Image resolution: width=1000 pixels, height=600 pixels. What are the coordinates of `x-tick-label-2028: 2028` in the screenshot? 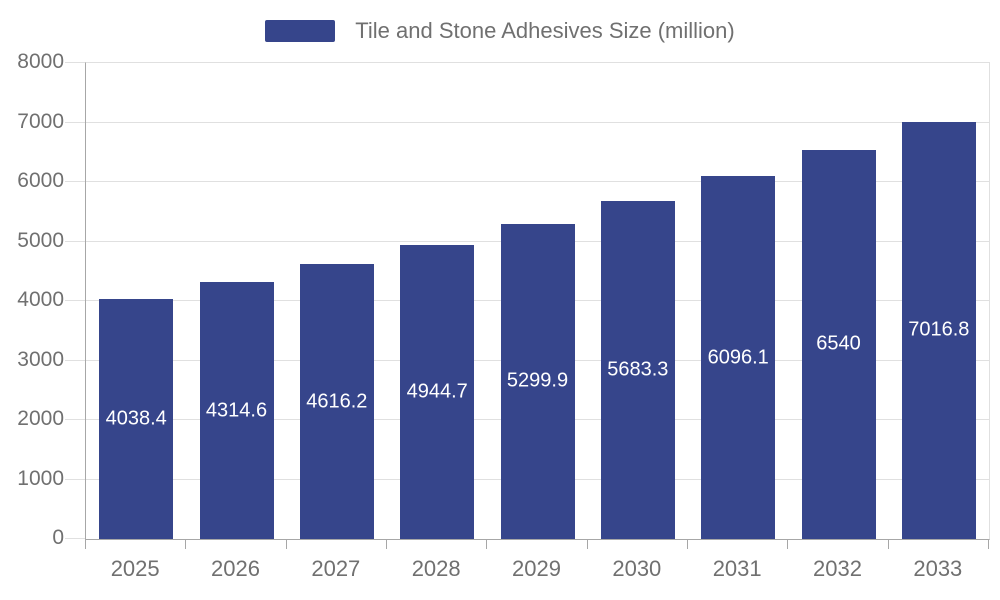 It's located at (436, 568).